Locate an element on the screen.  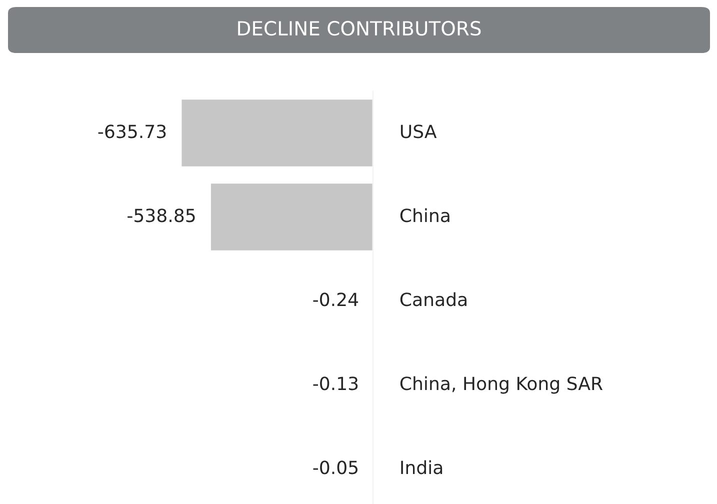
data-label: -0.13 is located at coordinates (335, 383).